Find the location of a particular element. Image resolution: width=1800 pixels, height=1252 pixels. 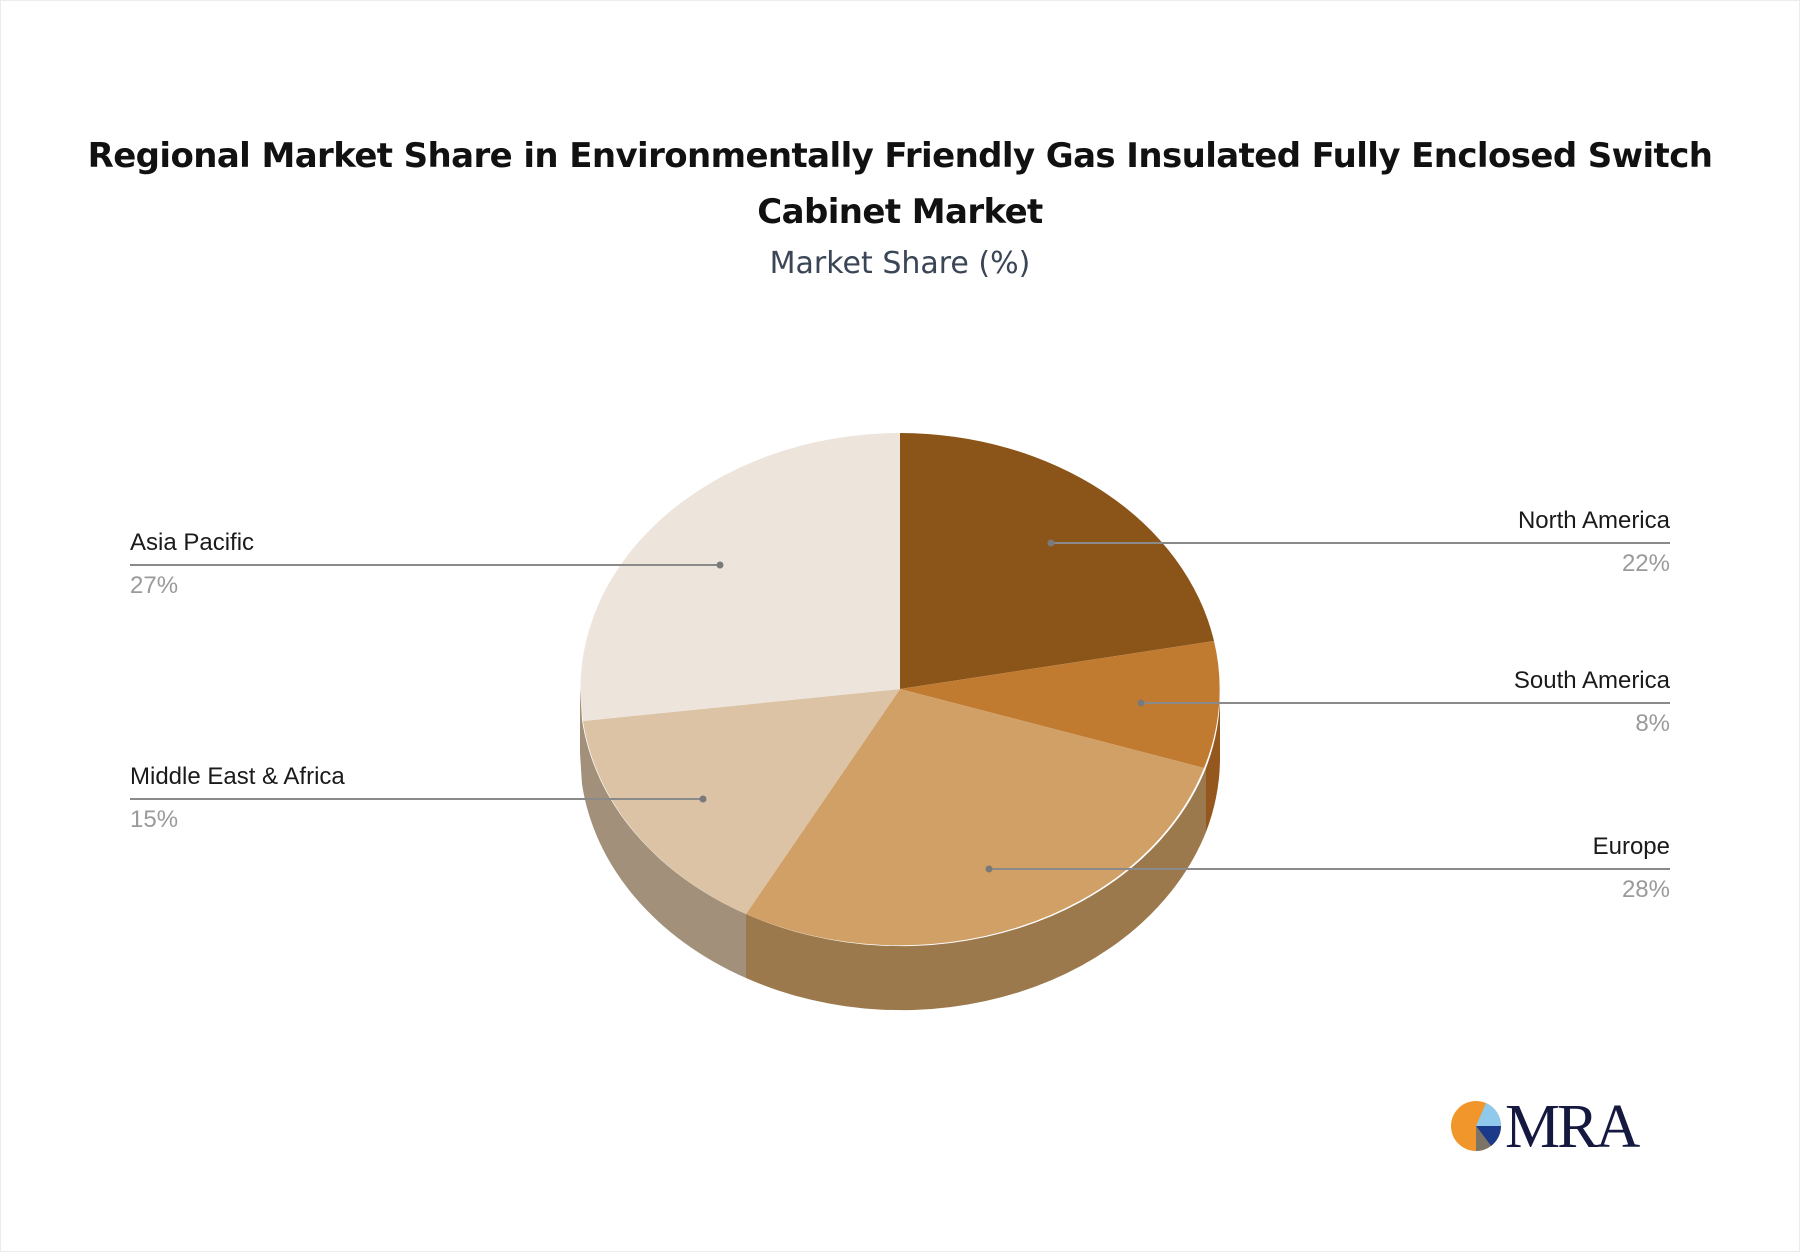

leader-dot-europe is located at coordinates (989, 869).